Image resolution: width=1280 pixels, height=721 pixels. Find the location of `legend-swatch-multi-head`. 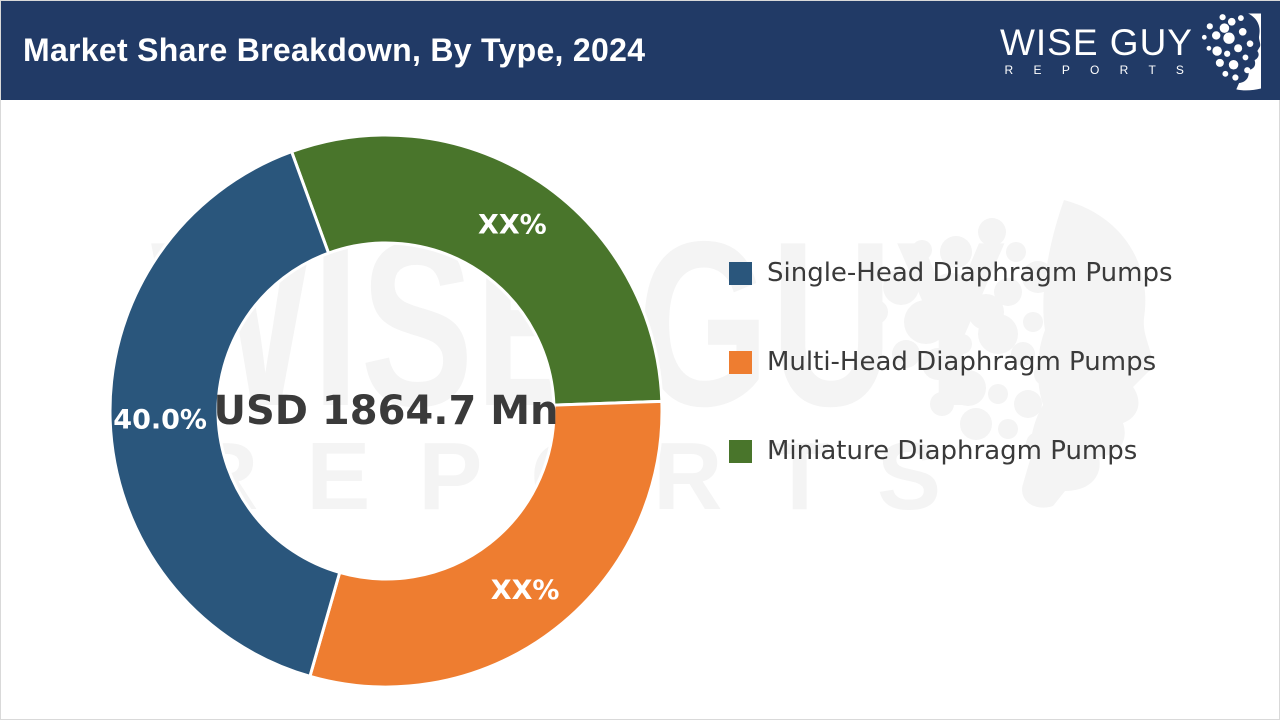

legend-swatch-multi-head is located at coordinates (740, 362).